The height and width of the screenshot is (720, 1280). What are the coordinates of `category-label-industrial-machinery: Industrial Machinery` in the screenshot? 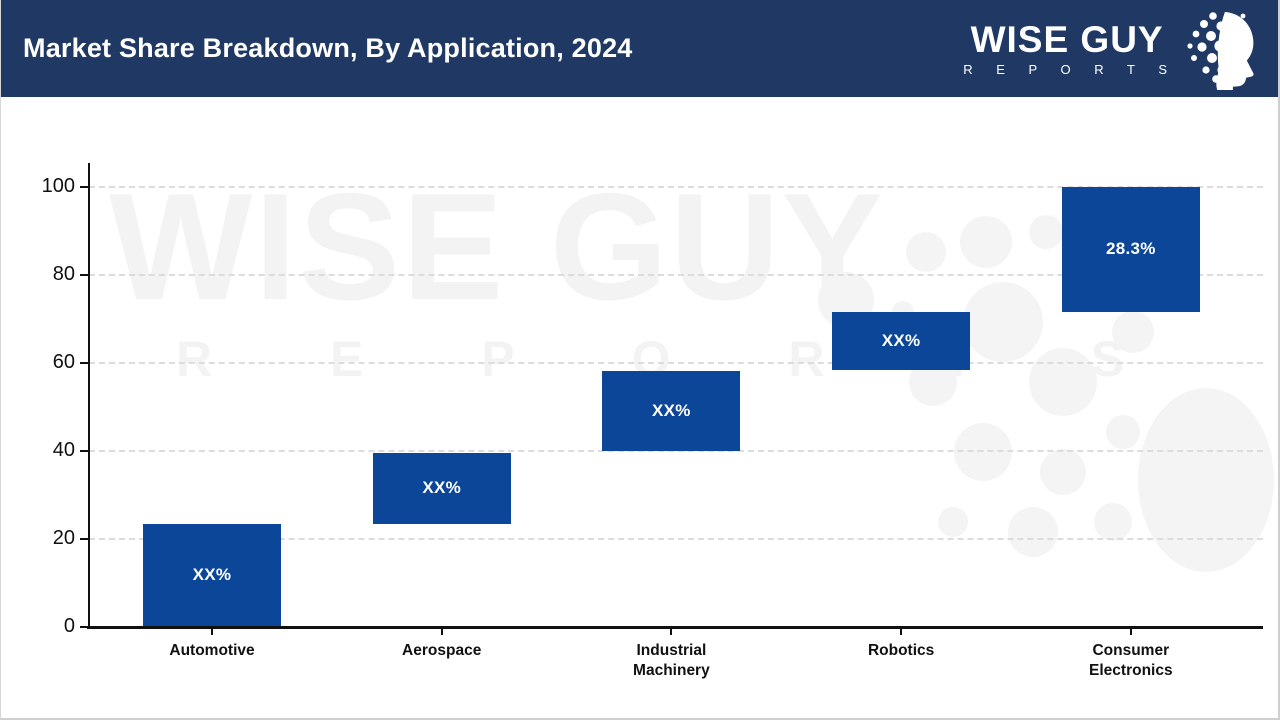 It's located at (671, 660).